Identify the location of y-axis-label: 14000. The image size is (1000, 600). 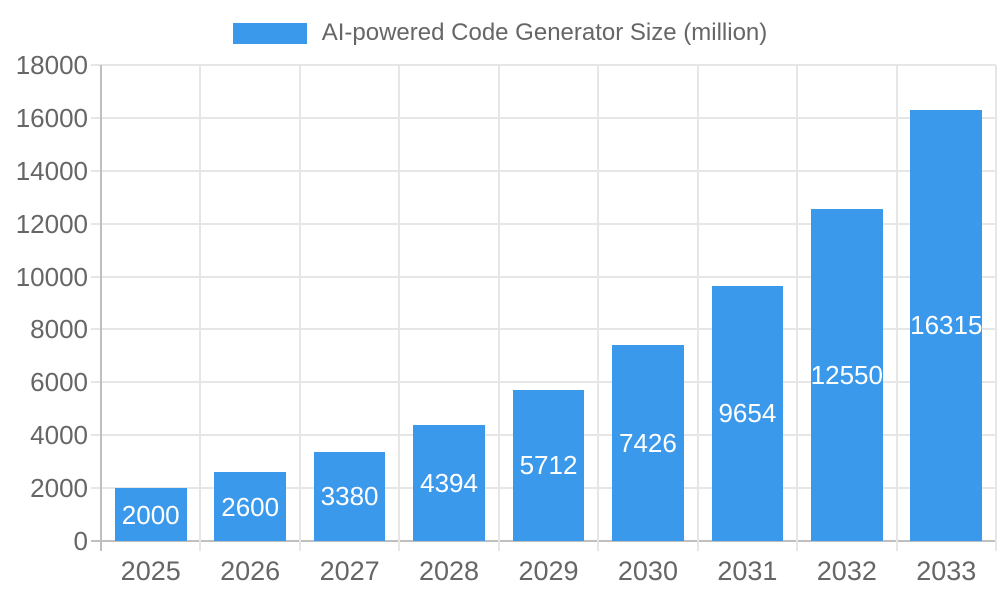
(51, 170).